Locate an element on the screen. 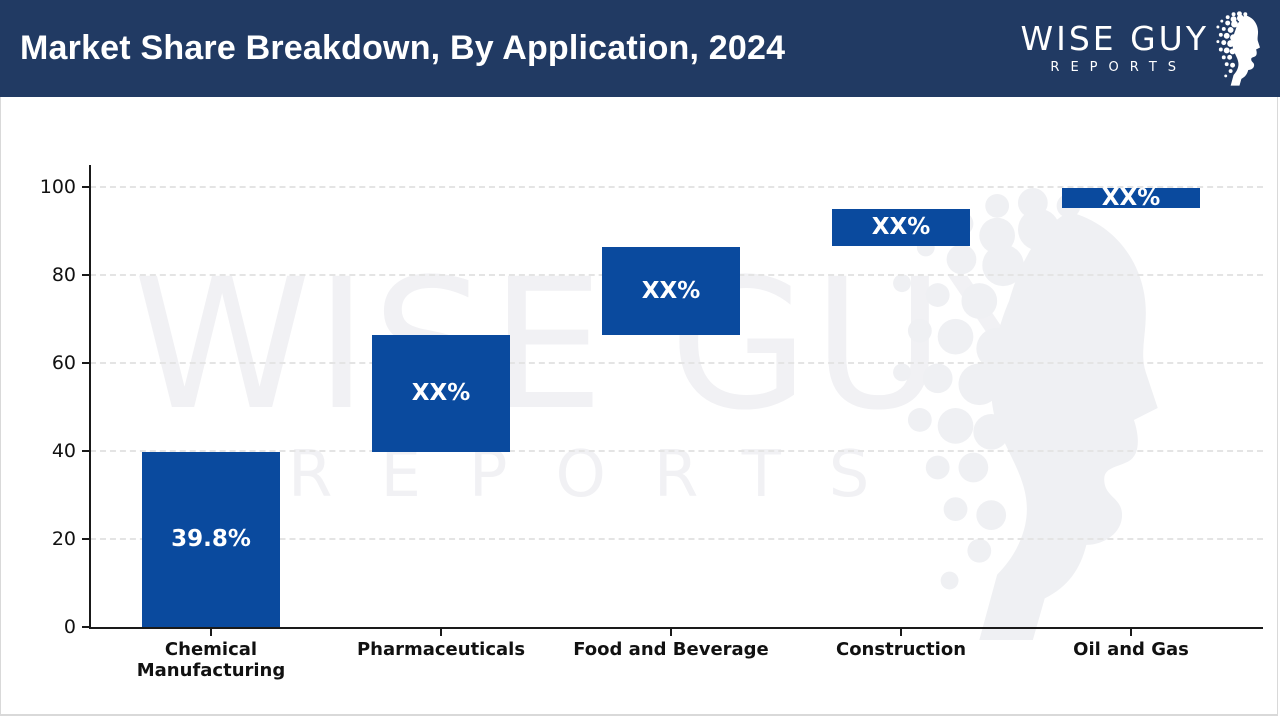  bar-food-and-beverage is located at coordinates (671, 290).